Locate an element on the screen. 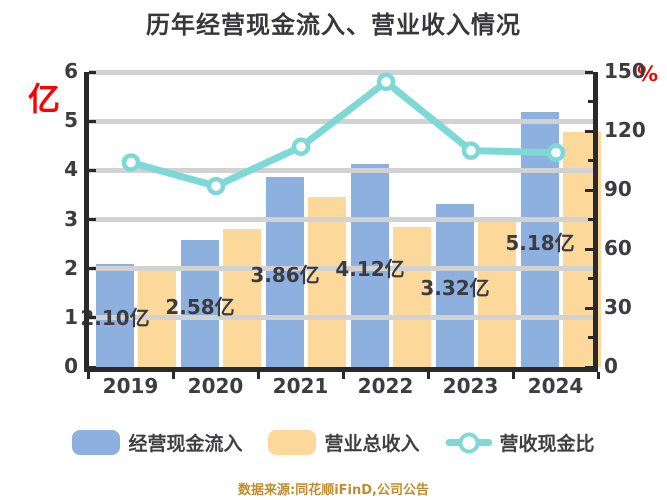 The width and height of the screenshot is (667, 500). x-axis-line is located at coordinates (341, 369).